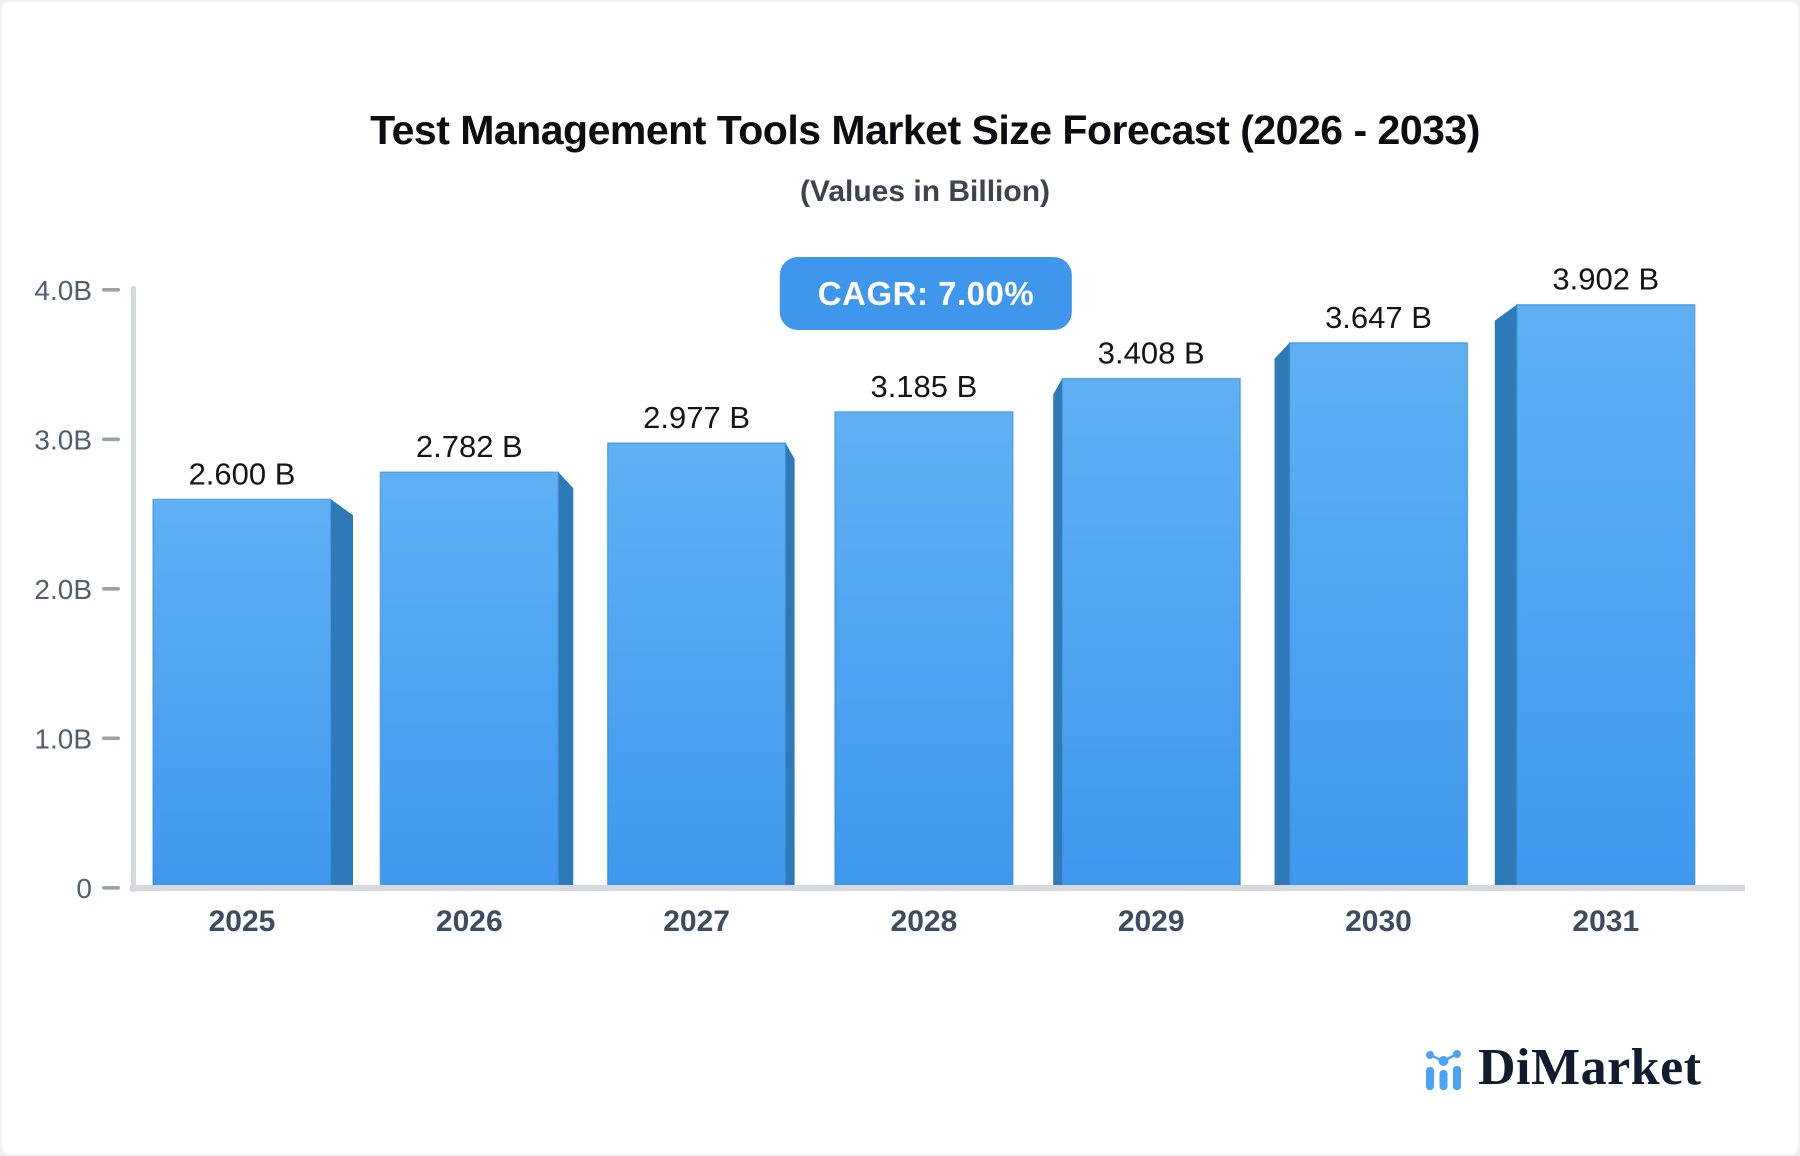  What do you see at coordinates (84, 888) in the screenshot?
I see `y-tick-label: 0` at bounding box center [84, 888].